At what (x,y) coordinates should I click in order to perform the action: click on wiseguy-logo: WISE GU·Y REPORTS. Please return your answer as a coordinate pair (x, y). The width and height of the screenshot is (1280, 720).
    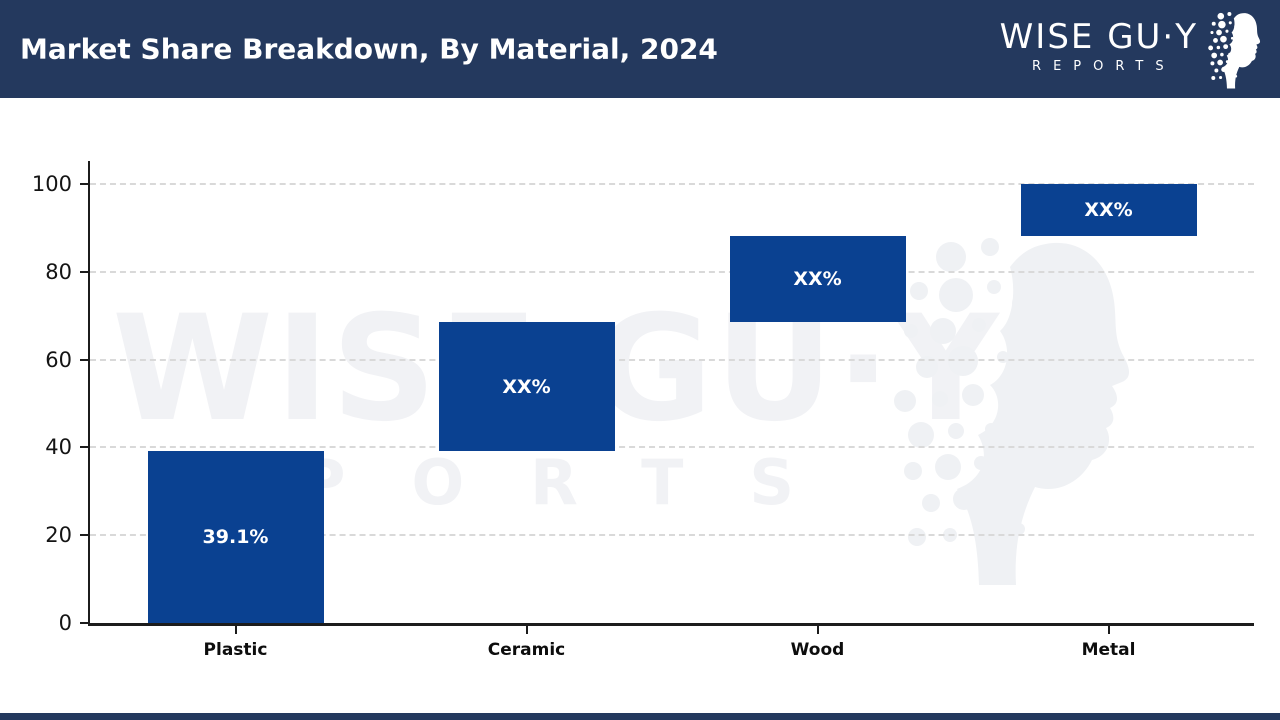
    Looking at the image, I should click on (1135, 50).